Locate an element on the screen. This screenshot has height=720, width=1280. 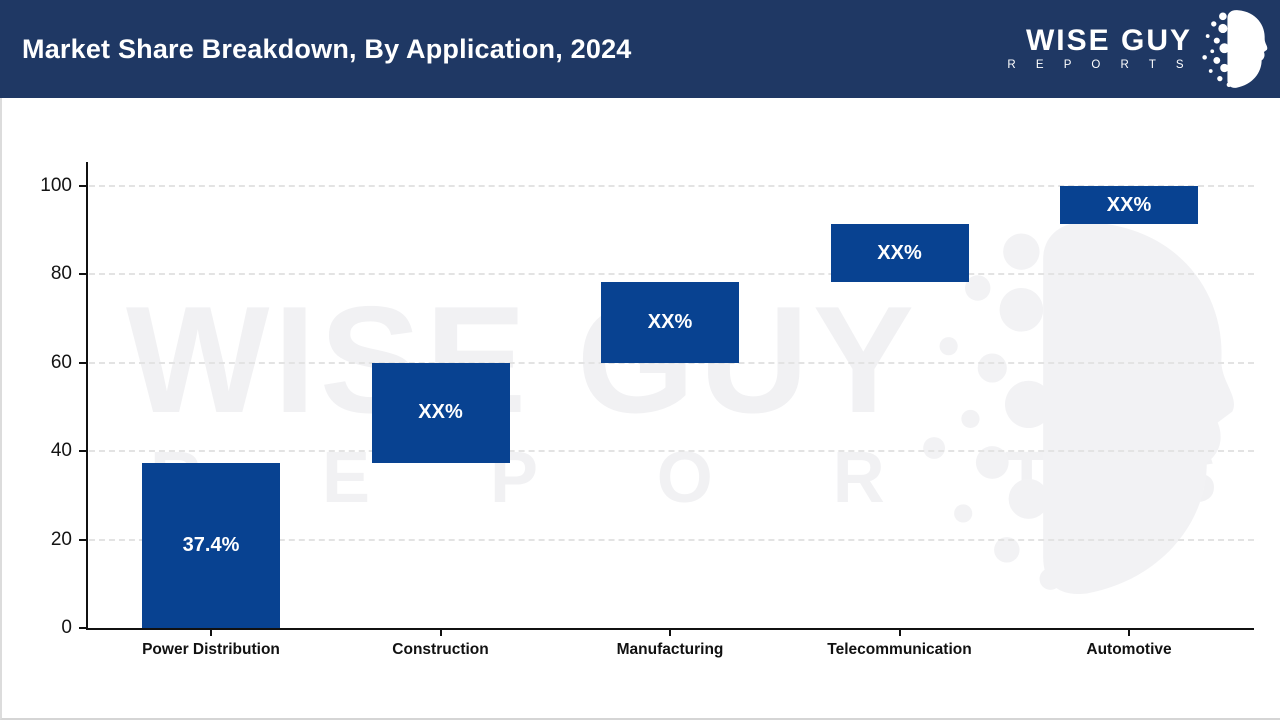
logo-face-icon is located at coordinates (1235, 49).